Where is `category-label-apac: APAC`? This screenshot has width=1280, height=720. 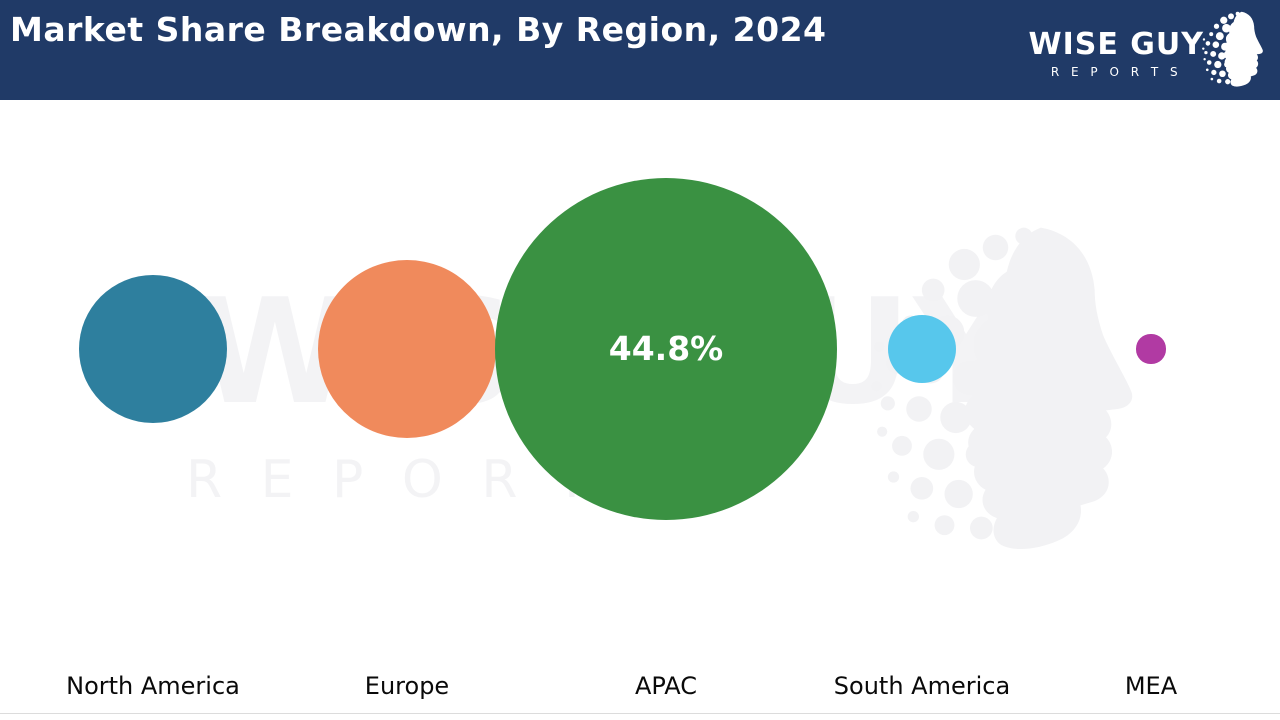
category-label-apac: APAC is located at coordinates (666, 686).